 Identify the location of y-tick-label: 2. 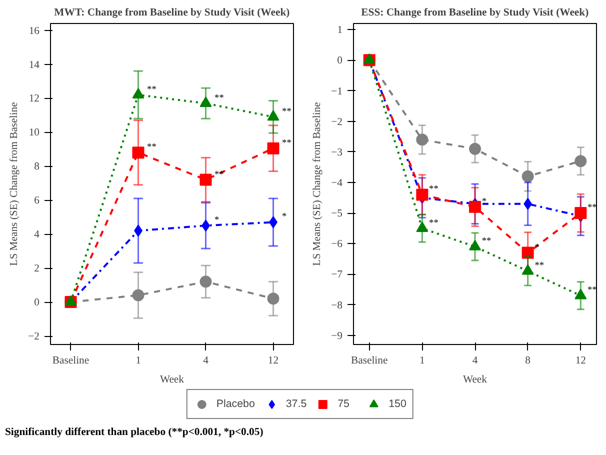
(37, 269).